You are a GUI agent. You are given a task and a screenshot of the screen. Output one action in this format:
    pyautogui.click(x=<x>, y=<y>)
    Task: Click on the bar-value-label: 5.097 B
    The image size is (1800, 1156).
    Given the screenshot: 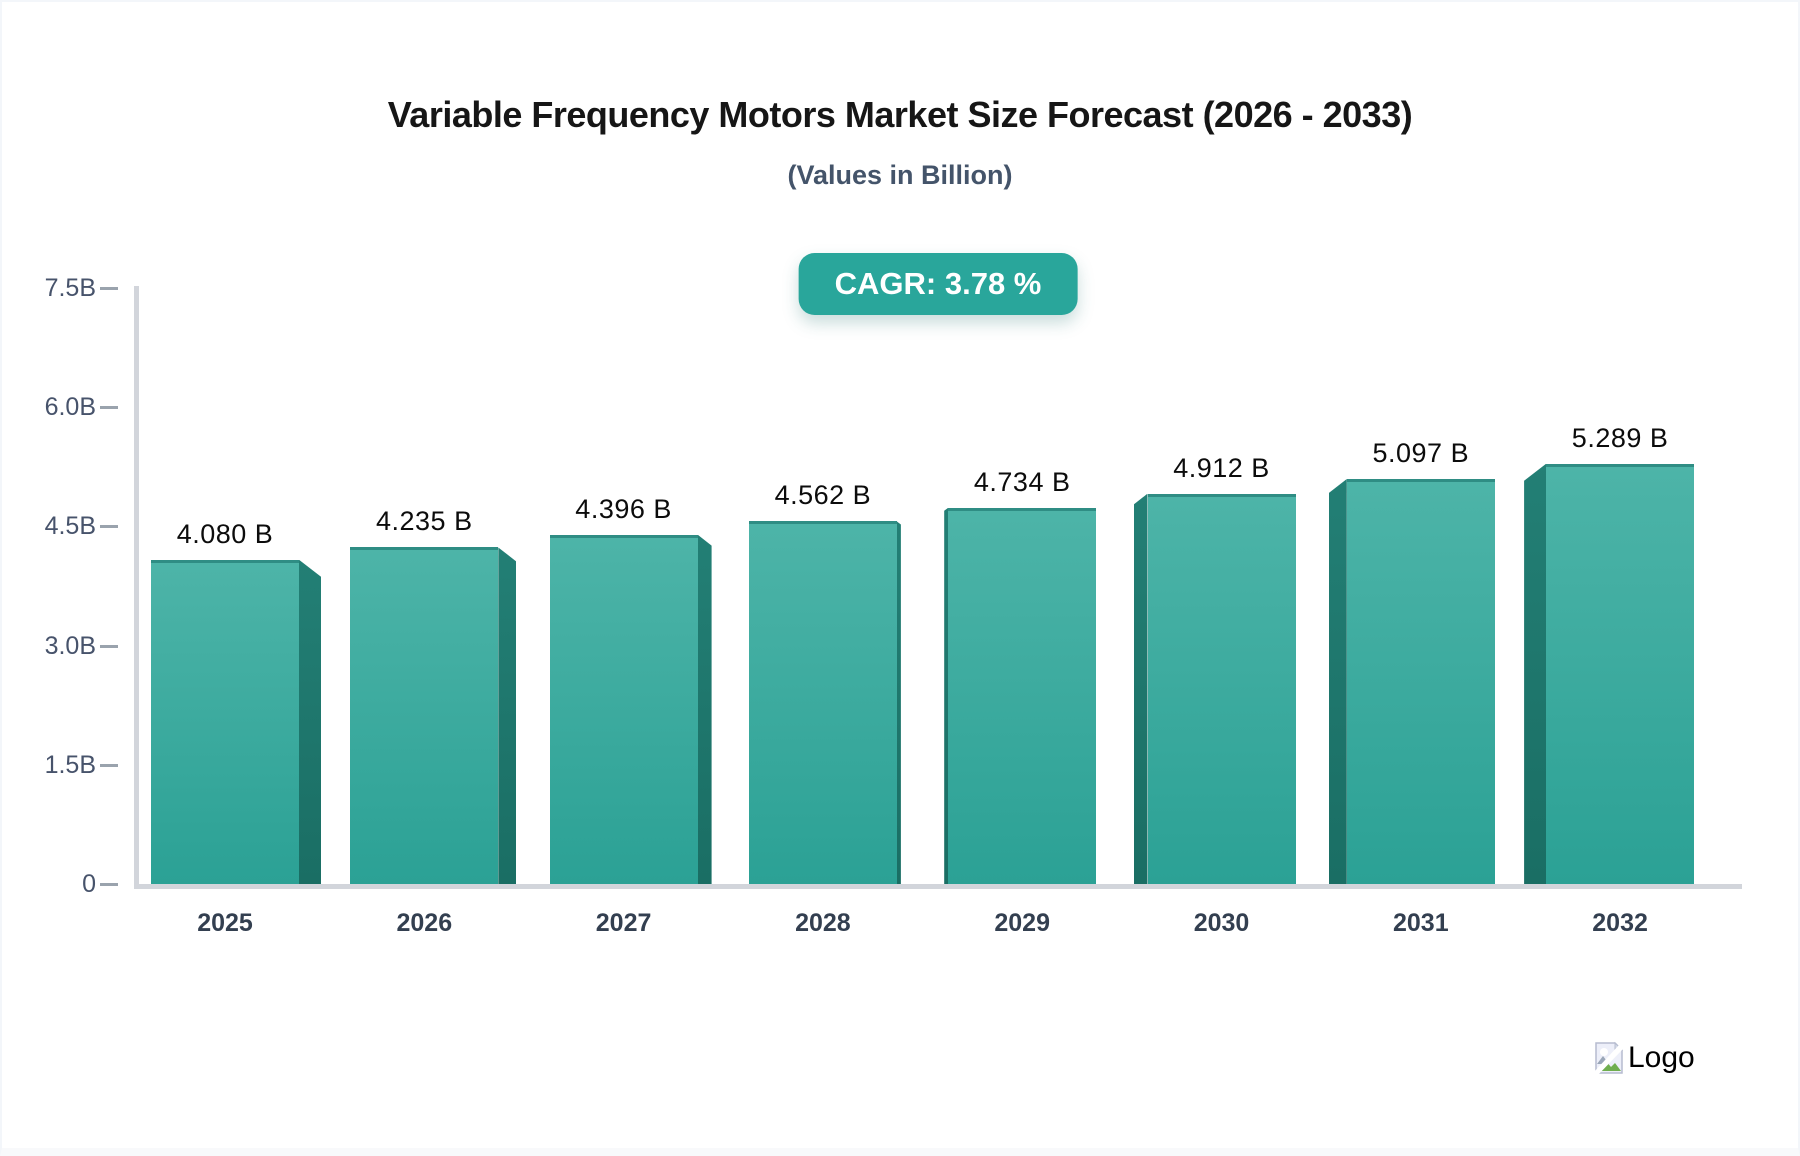 What is the action you would take?
    pyautogui.click(x=1421, y=452)
    